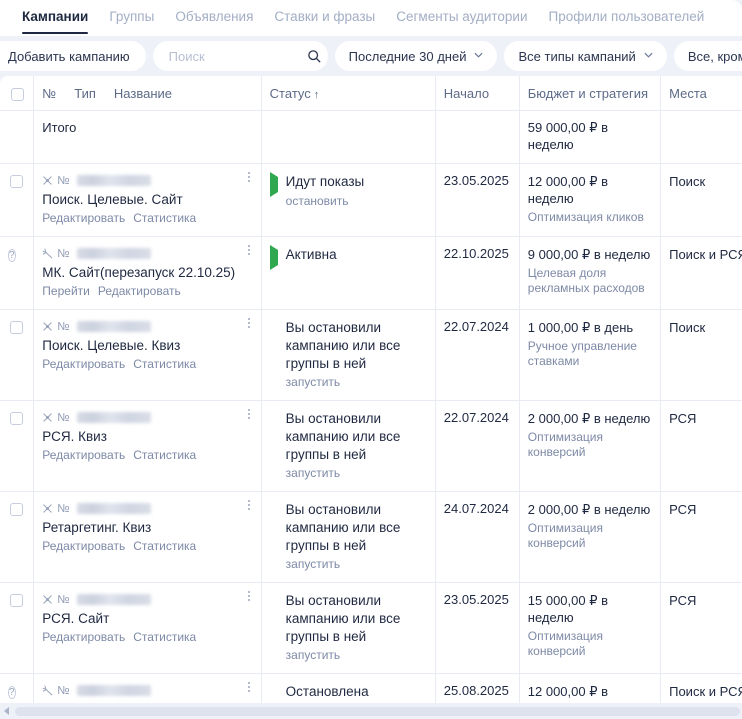  What do you see at coordinates (589, 254) in the screenshot?
I see `budget-amount: 9 000,00 ₽ в неделю` at bounding box center [589, 254].